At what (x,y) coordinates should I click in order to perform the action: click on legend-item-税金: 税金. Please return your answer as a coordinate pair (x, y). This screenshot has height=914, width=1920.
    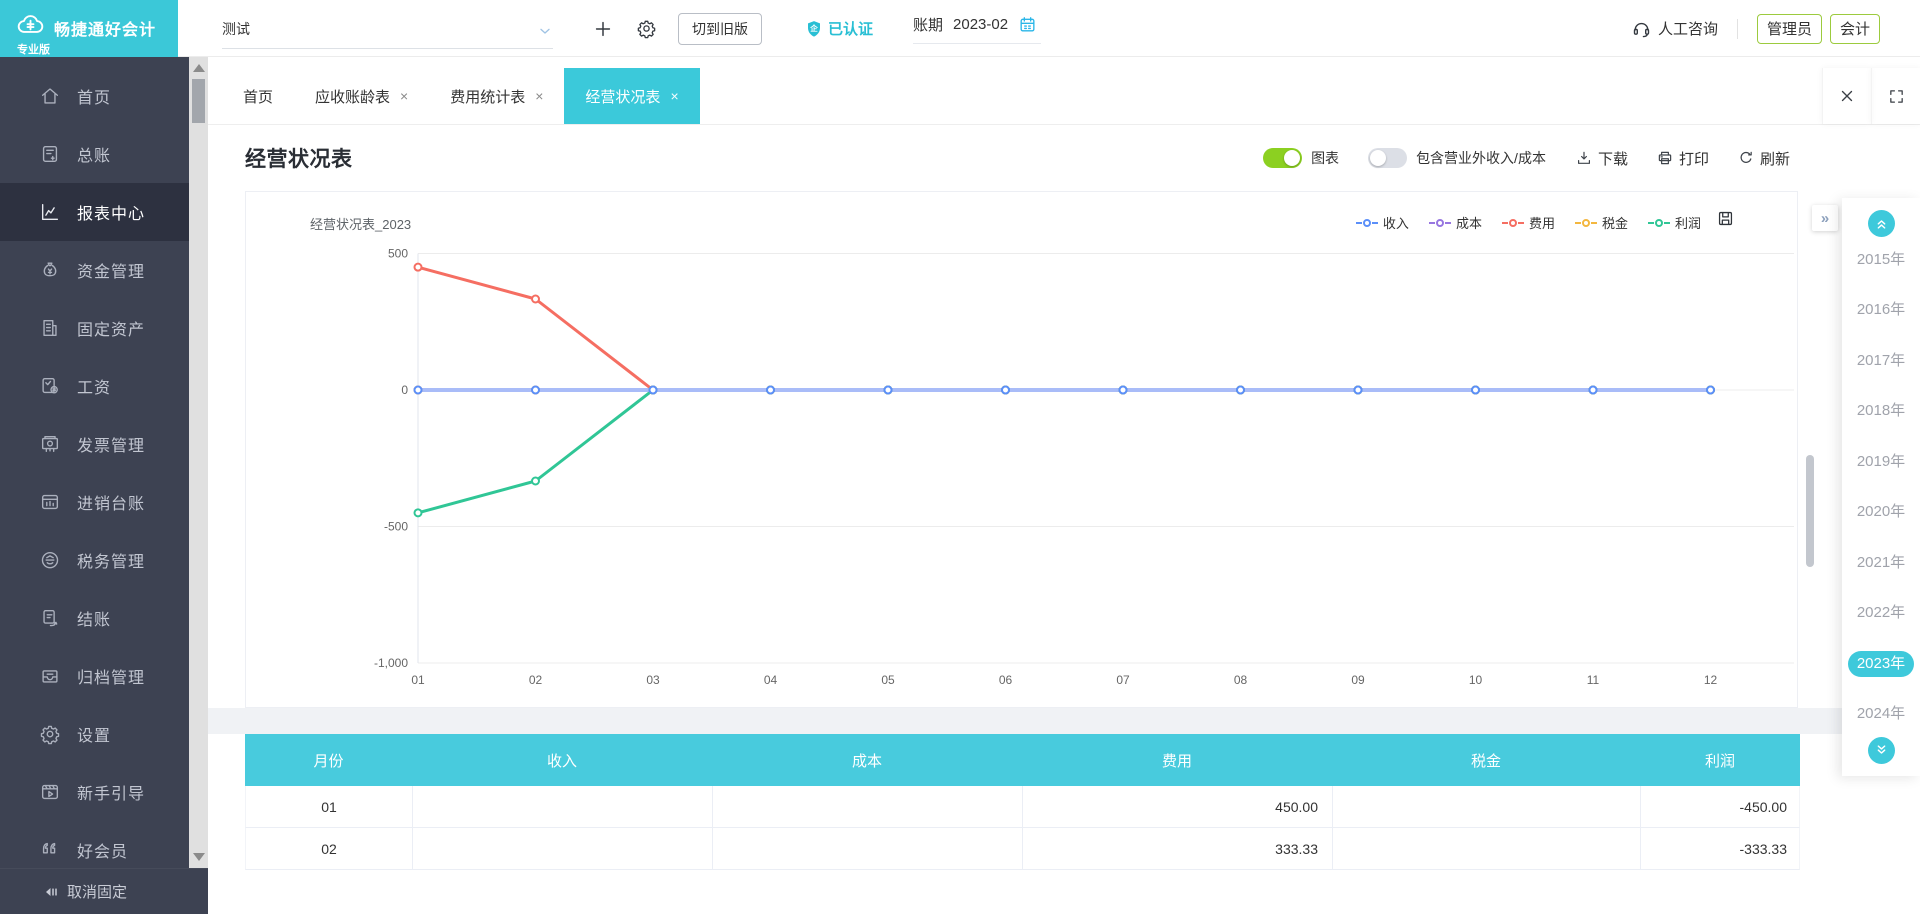
    Looking at the image, I should click on (1601, 222).